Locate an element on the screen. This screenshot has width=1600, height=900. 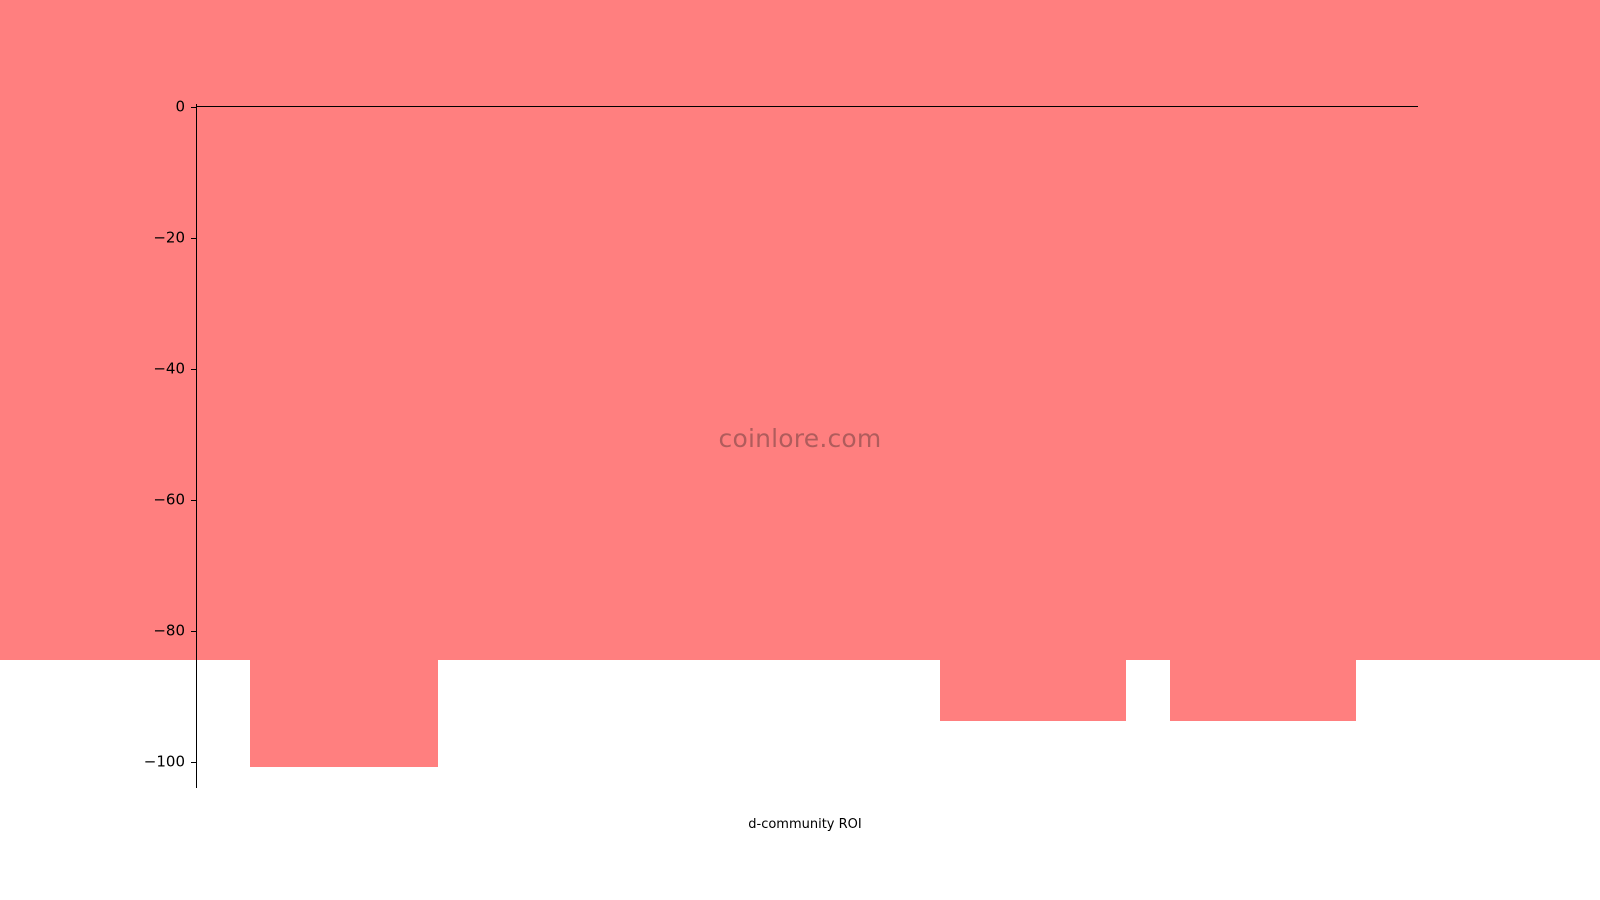
y-tick-label-2: −40 is located at coordinates (169, 368).